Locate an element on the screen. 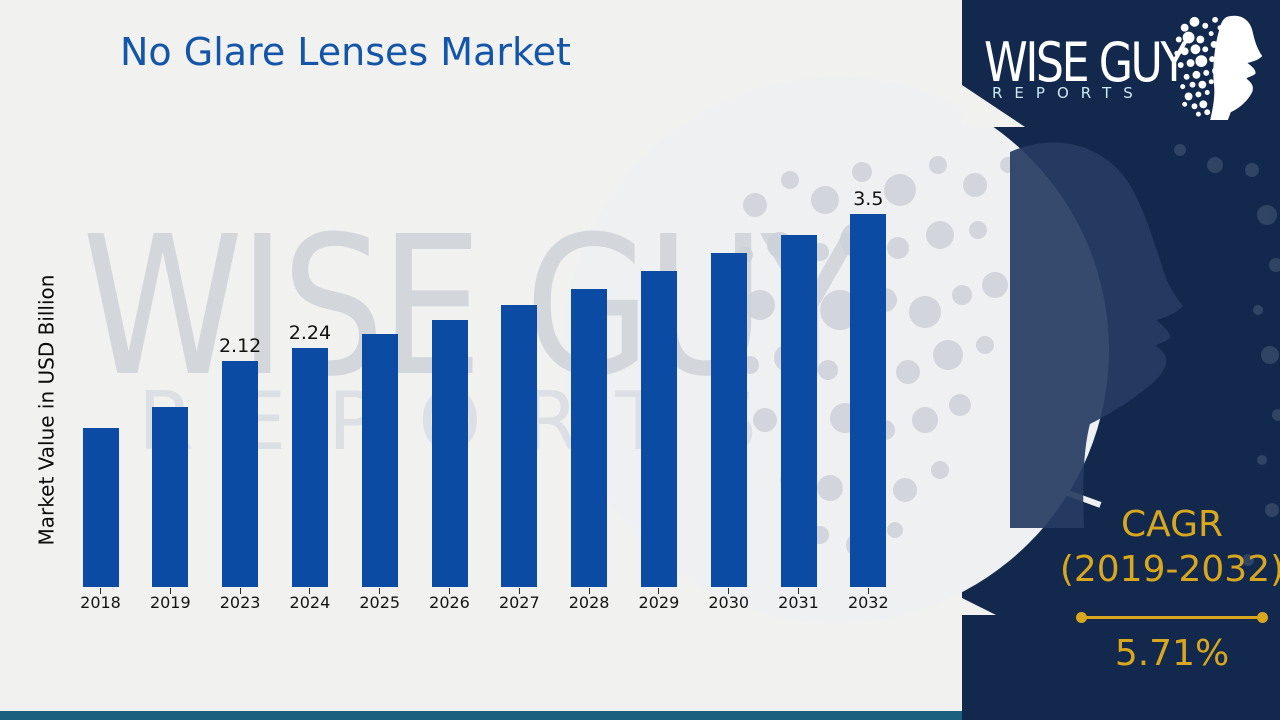 This screenshot has height=720, width=1280. x-tick-label-2028: 2028 is located at coordinates (589, 602).